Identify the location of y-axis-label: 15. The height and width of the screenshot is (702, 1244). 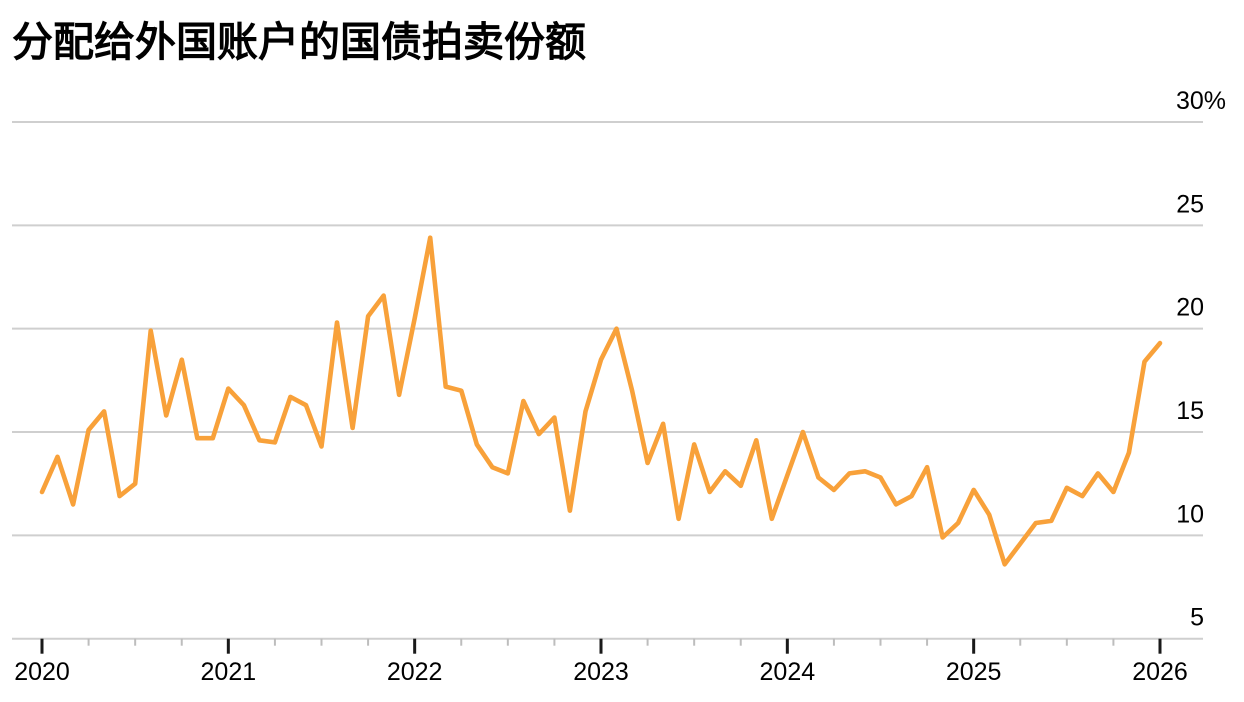
(1190, 411).